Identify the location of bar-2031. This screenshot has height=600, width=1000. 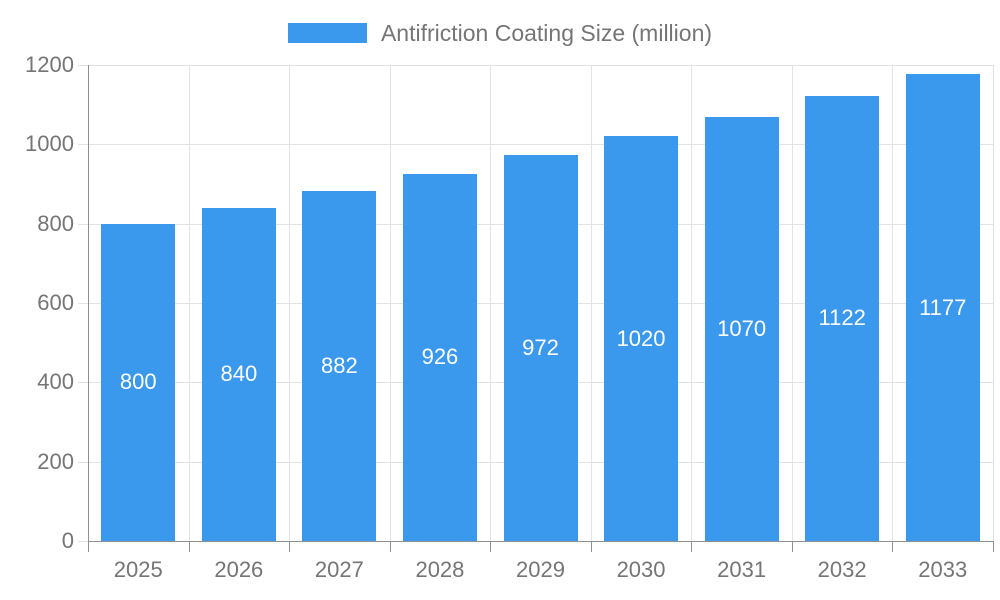
(741, 328).